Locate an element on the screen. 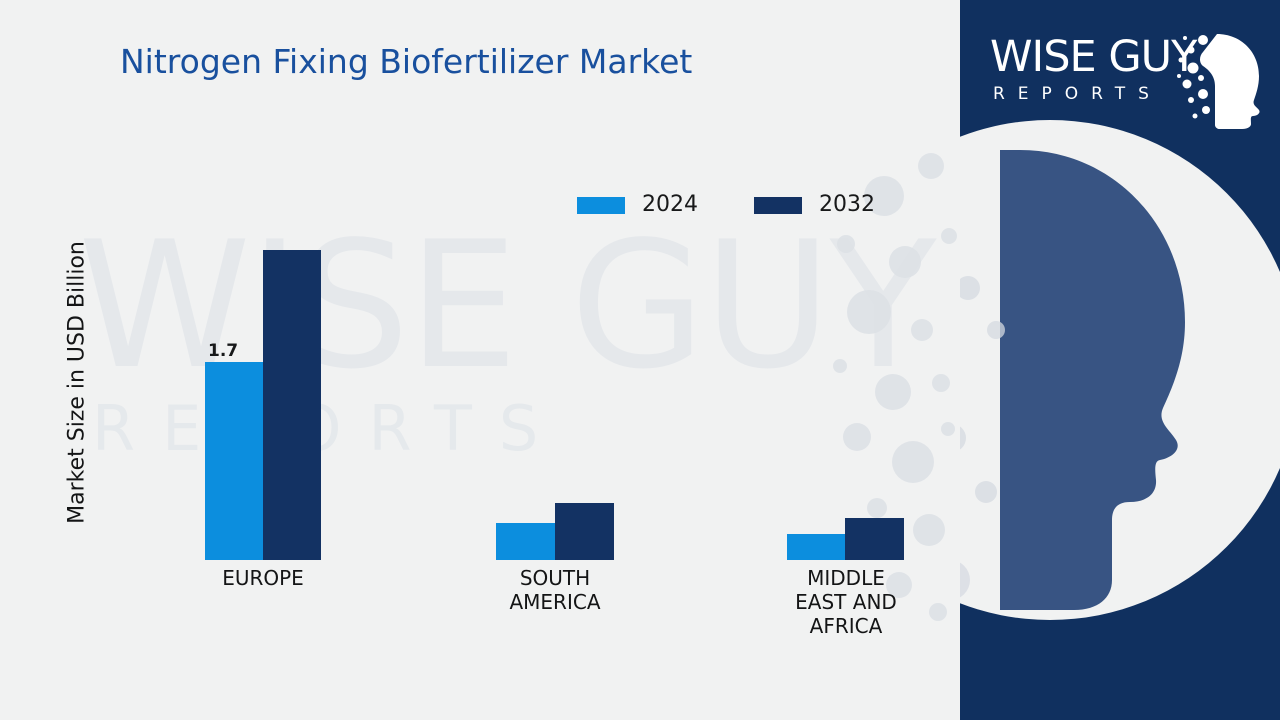 The width and height of the screenshot is (1280, 720). bar-south-america-2032 is located at coordinates (584, 531).